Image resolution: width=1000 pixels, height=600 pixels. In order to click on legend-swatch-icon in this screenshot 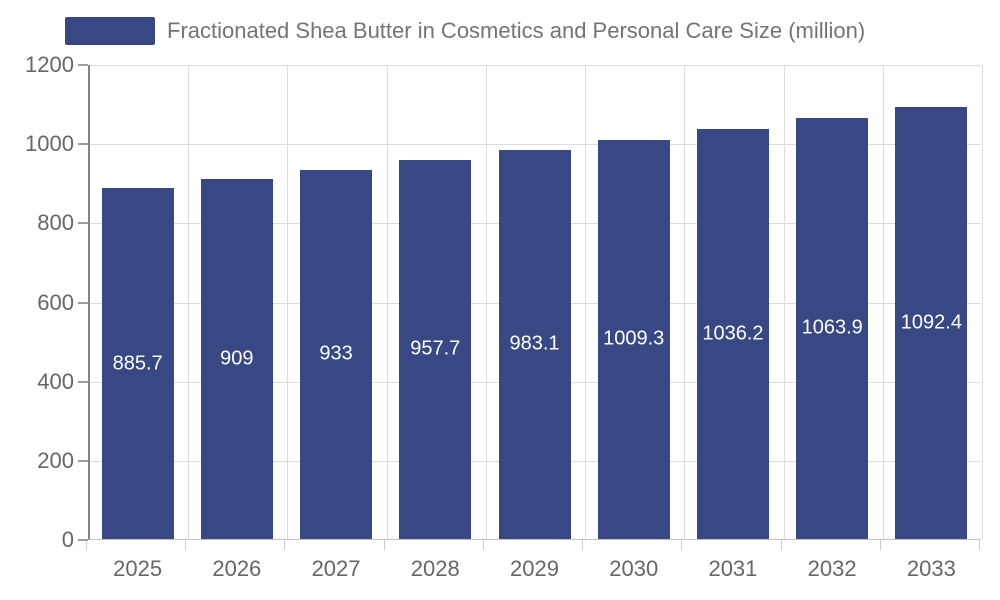, I will do `click(110, 31)`.